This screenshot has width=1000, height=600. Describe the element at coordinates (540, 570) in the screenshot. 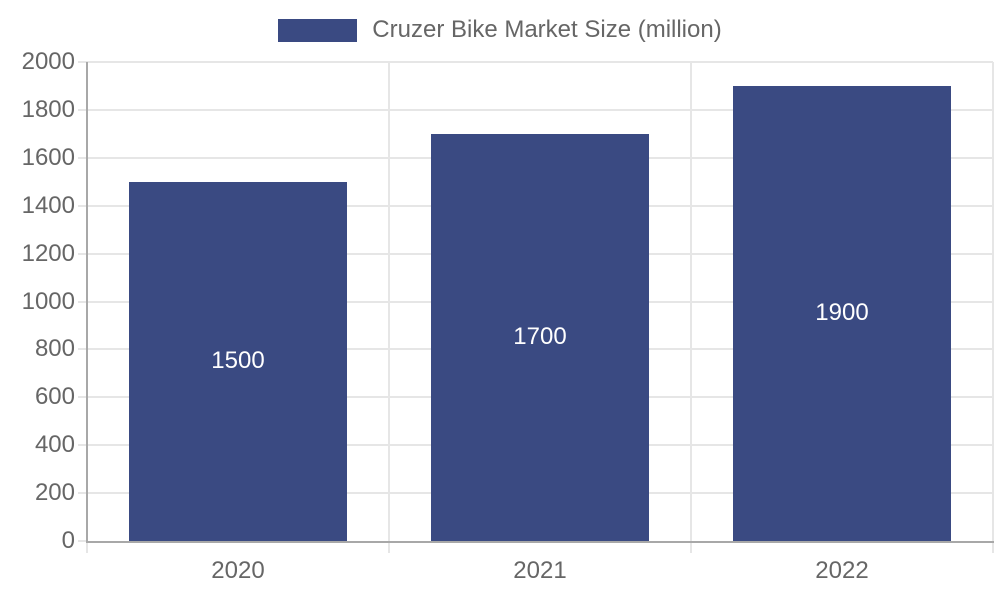

I see `x-axis-tick-label: 2021` at that location.